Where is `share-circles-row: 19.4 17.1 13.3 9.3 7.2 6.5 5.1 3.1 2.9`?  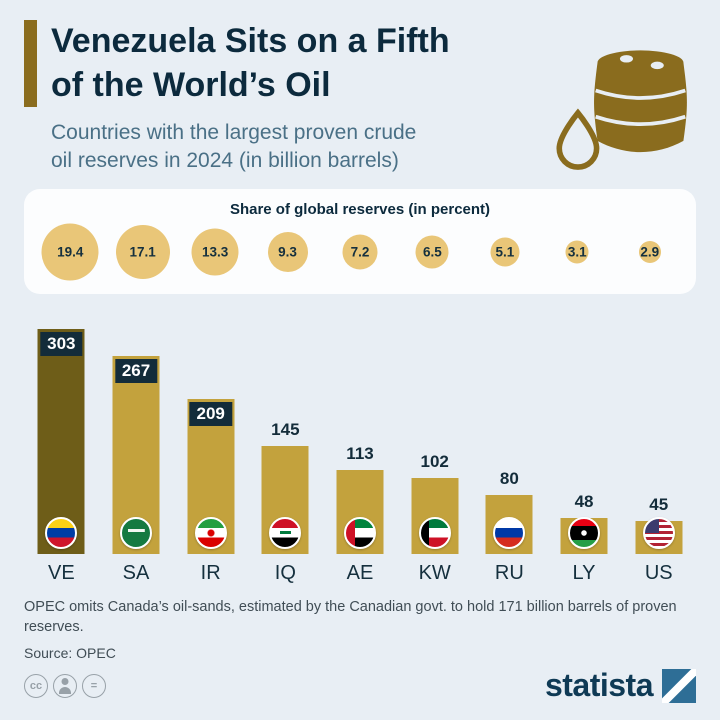
share-circles-row: 19.4 17.1 13.3 9.3 7.2 6.5 5.1 3.1 2.9 is located at coordinates (360, 252).